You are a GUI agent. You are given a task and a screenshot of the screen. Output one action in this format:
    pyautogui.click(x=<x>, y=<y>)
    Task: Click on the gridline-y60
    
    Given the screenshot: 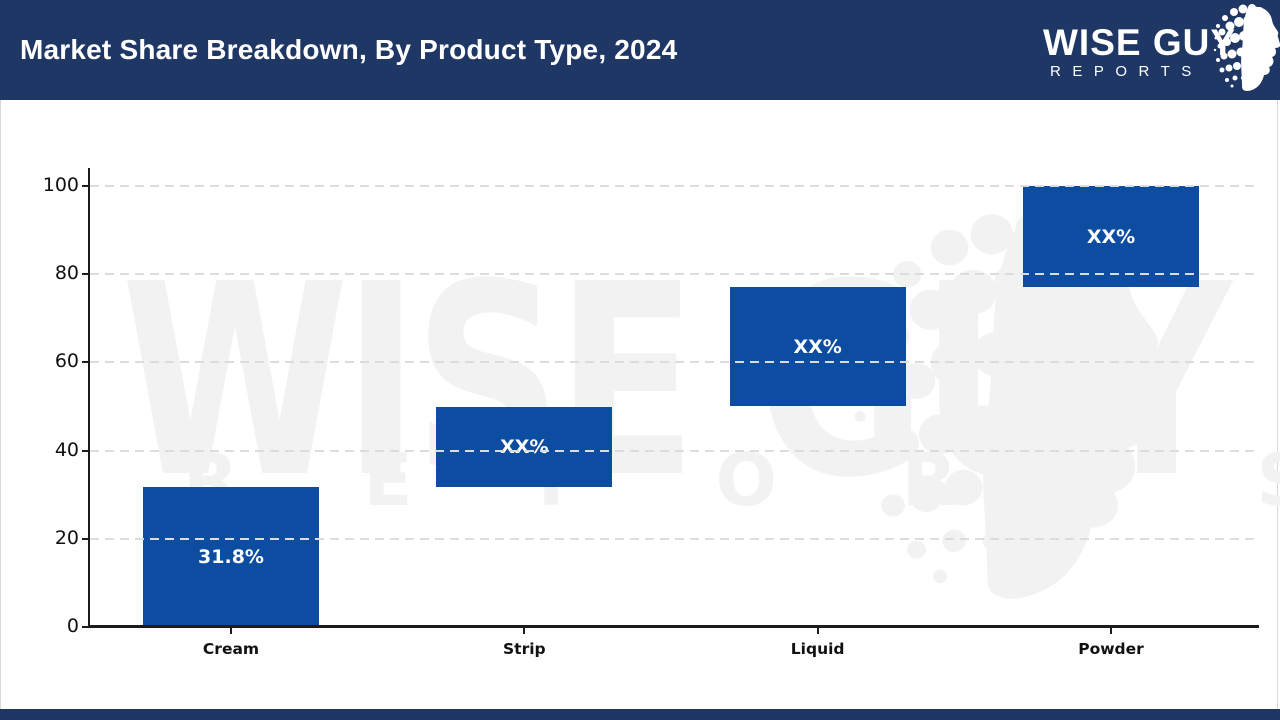 What is the action you would take?
    pyautogui.click(x=674, y=362)
    